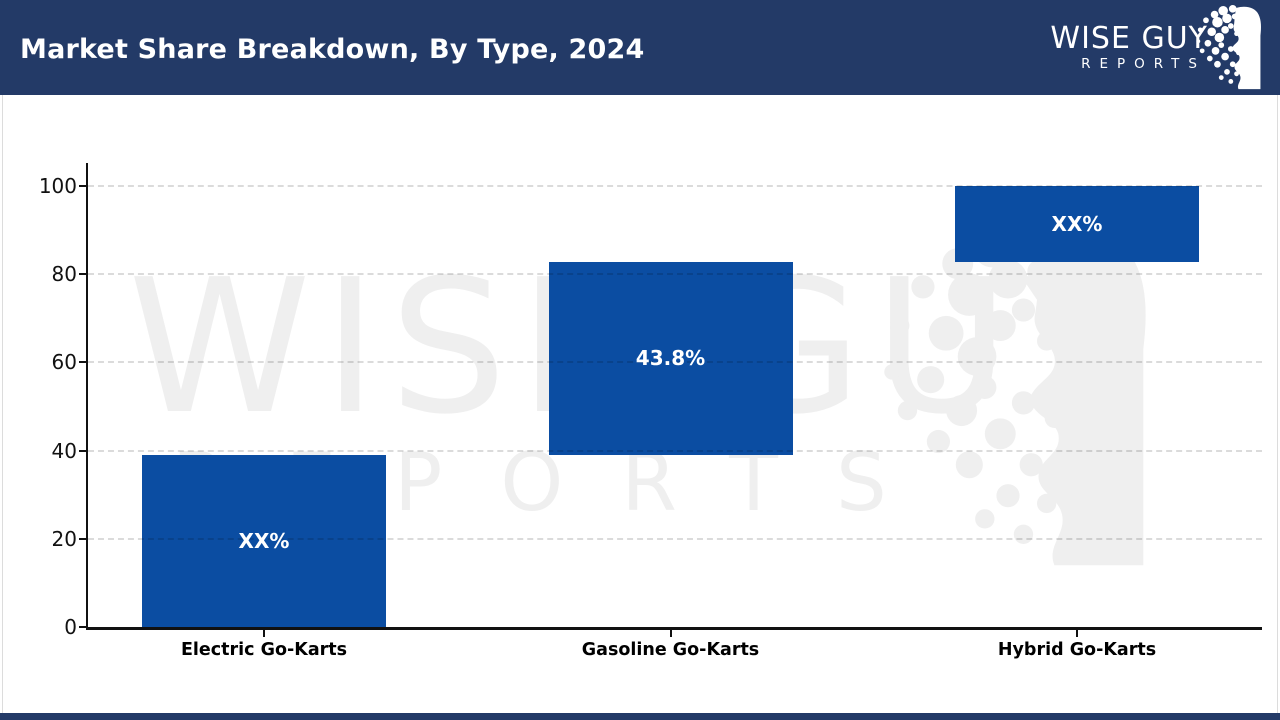 Image resolution: width=1280 pixels, height=720 pixels. Describe the element at coordinates (64, 362) in the screenshot. I see `y-tick-label: 60` at that location.